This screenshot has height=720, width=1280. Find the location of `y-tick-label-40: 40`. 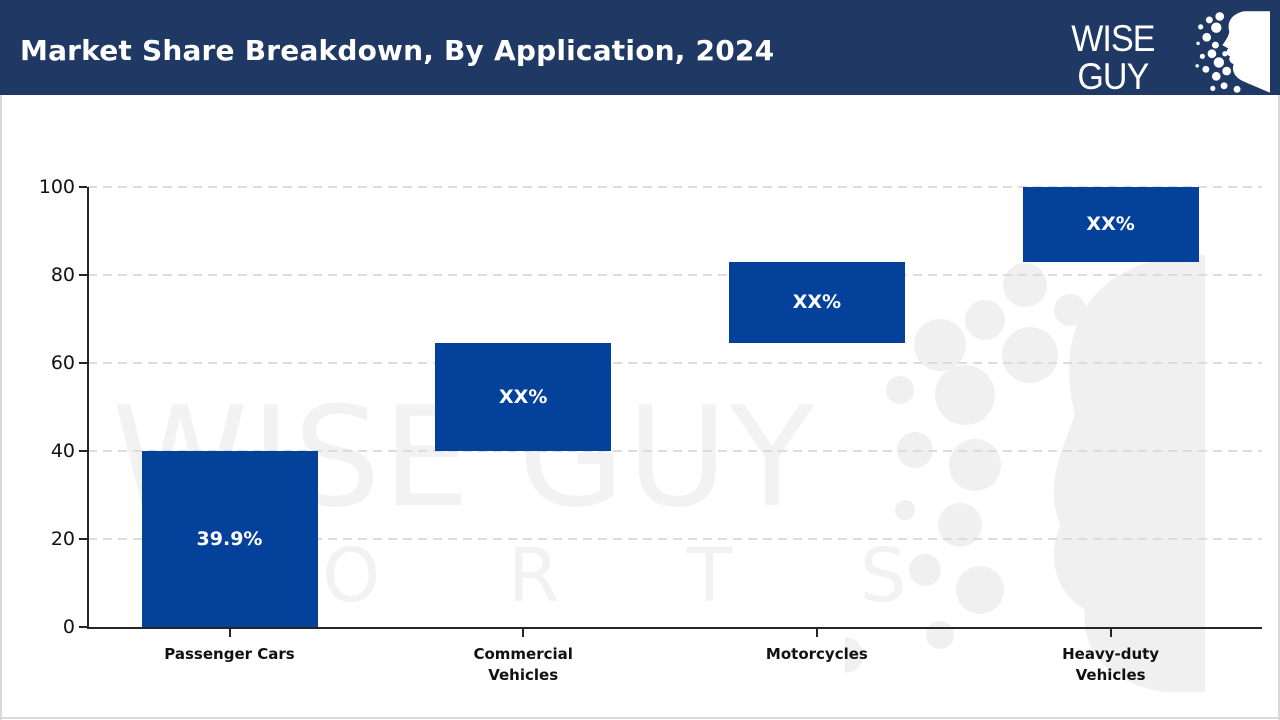

y-tick-label-40: 40 is located at coordinates (62, 451).